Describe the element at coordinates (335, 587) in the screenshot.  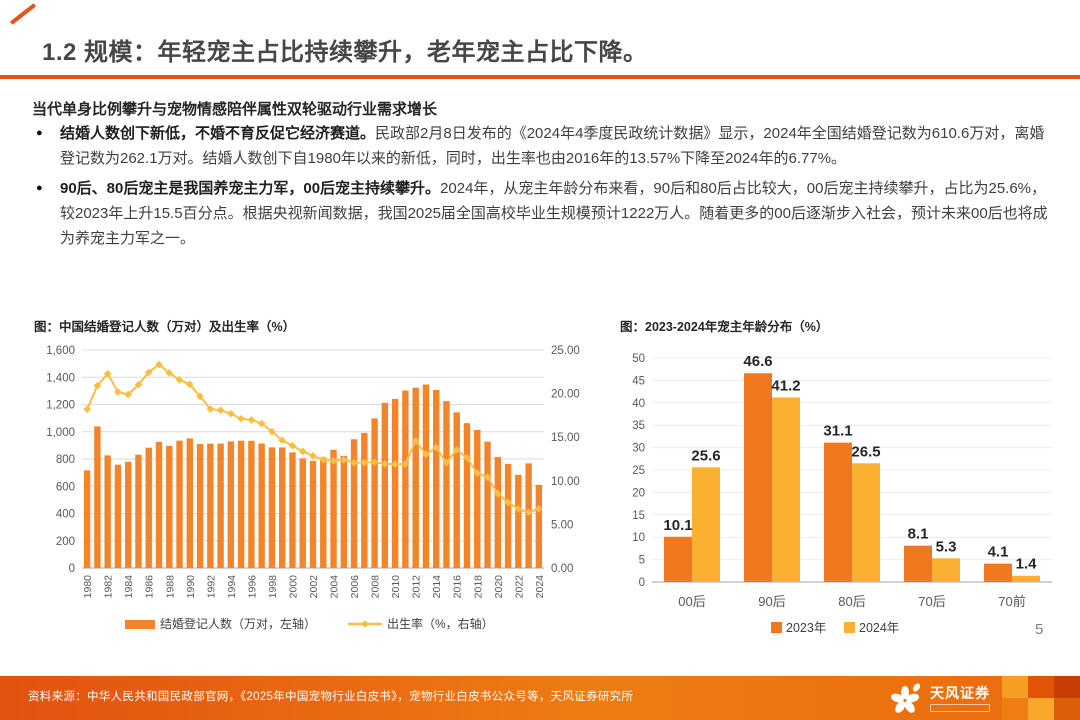
I see `x-axis-tick: 2004` at that location.